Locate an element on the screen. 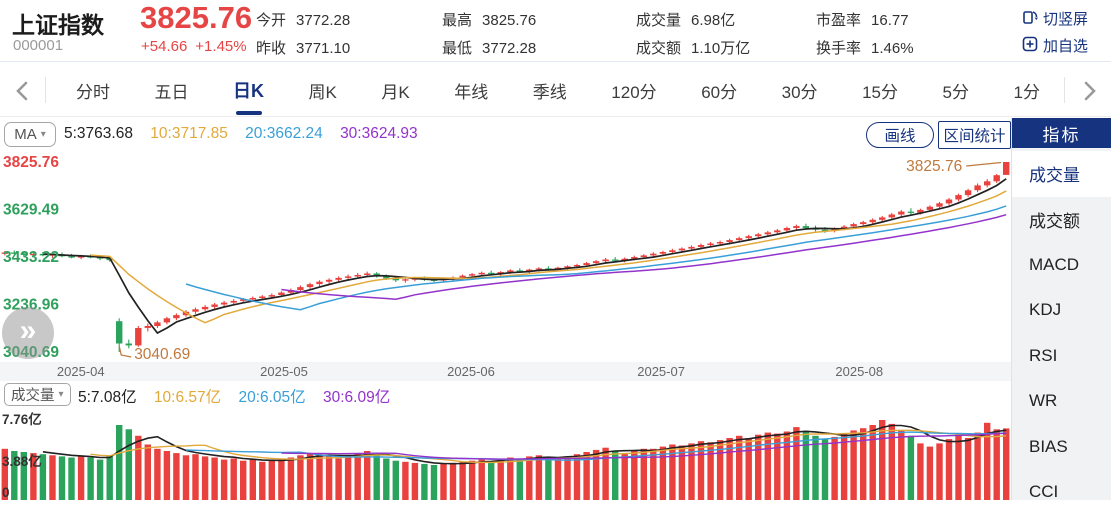  tab-60min: 60分 is located at coordinates (719, 90).